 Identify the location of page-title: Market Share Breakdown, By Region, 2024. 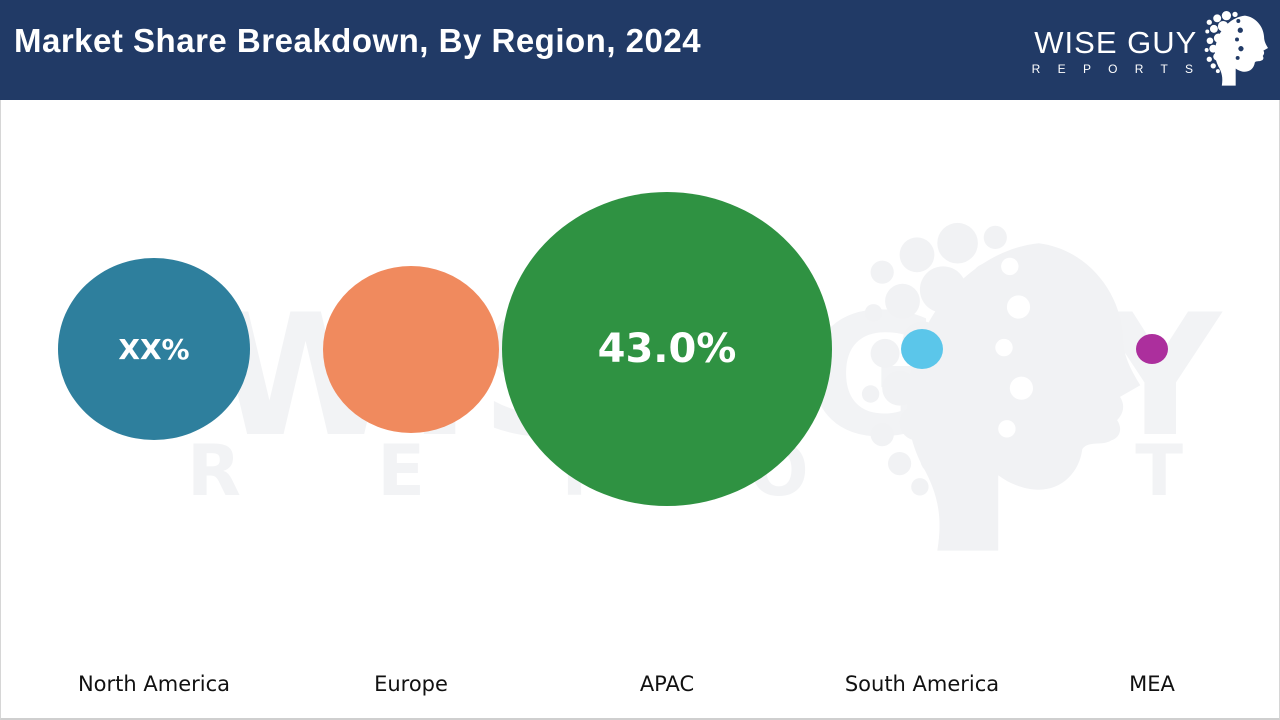
(358, 40).